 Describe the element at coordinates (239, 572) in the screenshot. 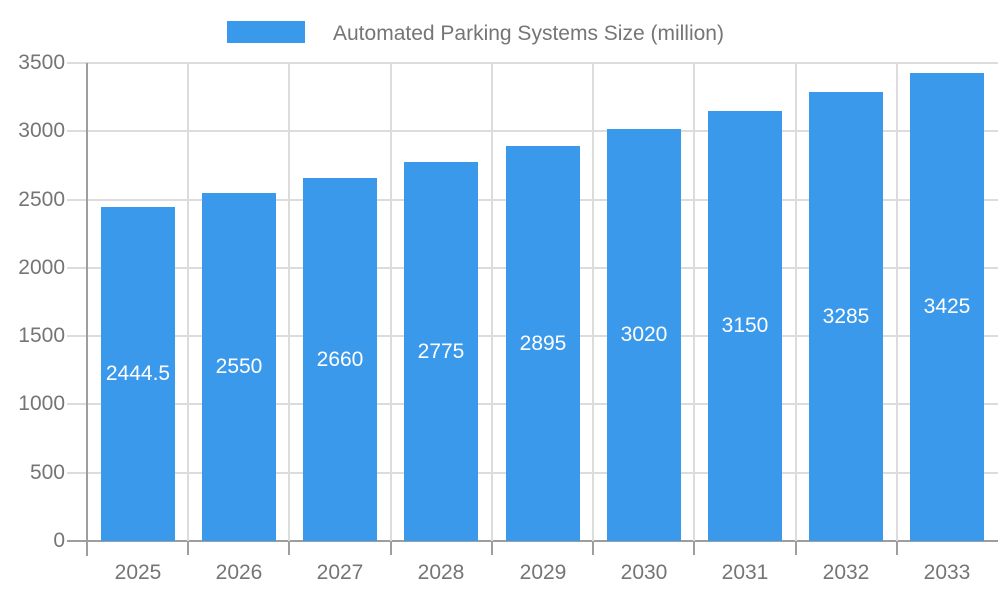

I see `x-axis-label: 2026` at that location.